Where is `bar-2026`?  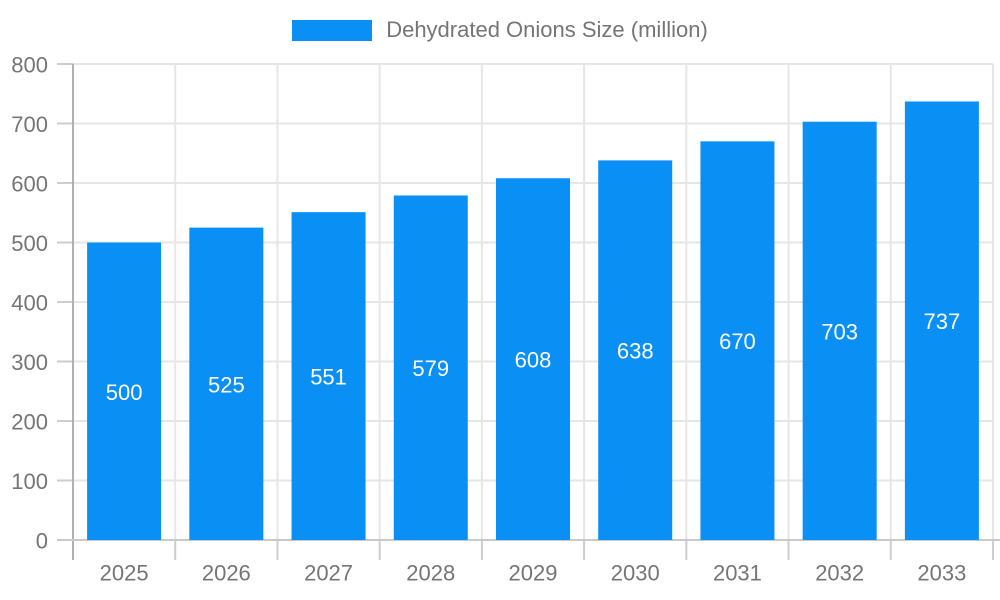
bar-2026 is located at coordinates (226, 383).